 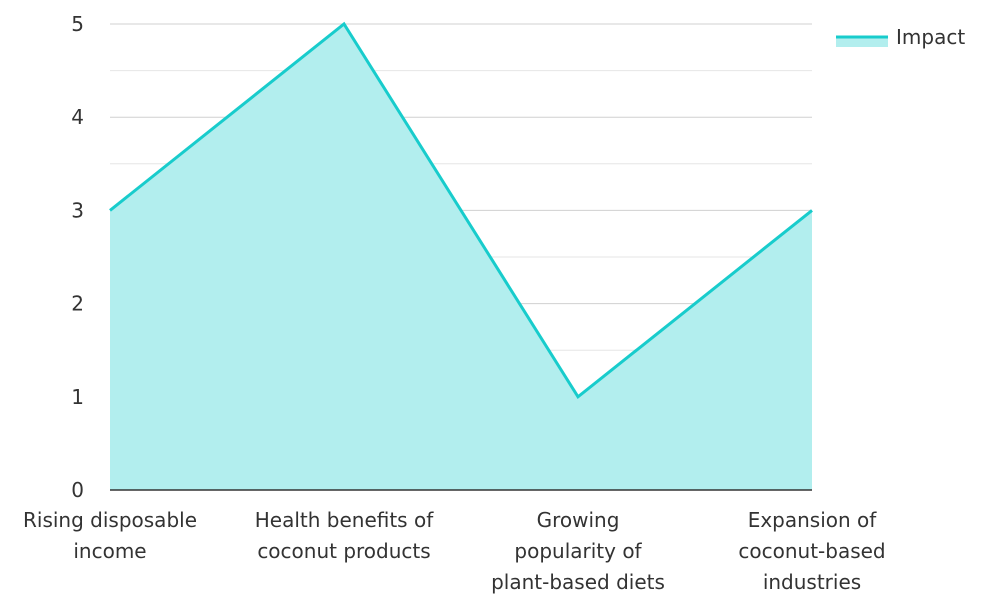 I want to click on legend-label: Impact, so click(x=930, y=37).